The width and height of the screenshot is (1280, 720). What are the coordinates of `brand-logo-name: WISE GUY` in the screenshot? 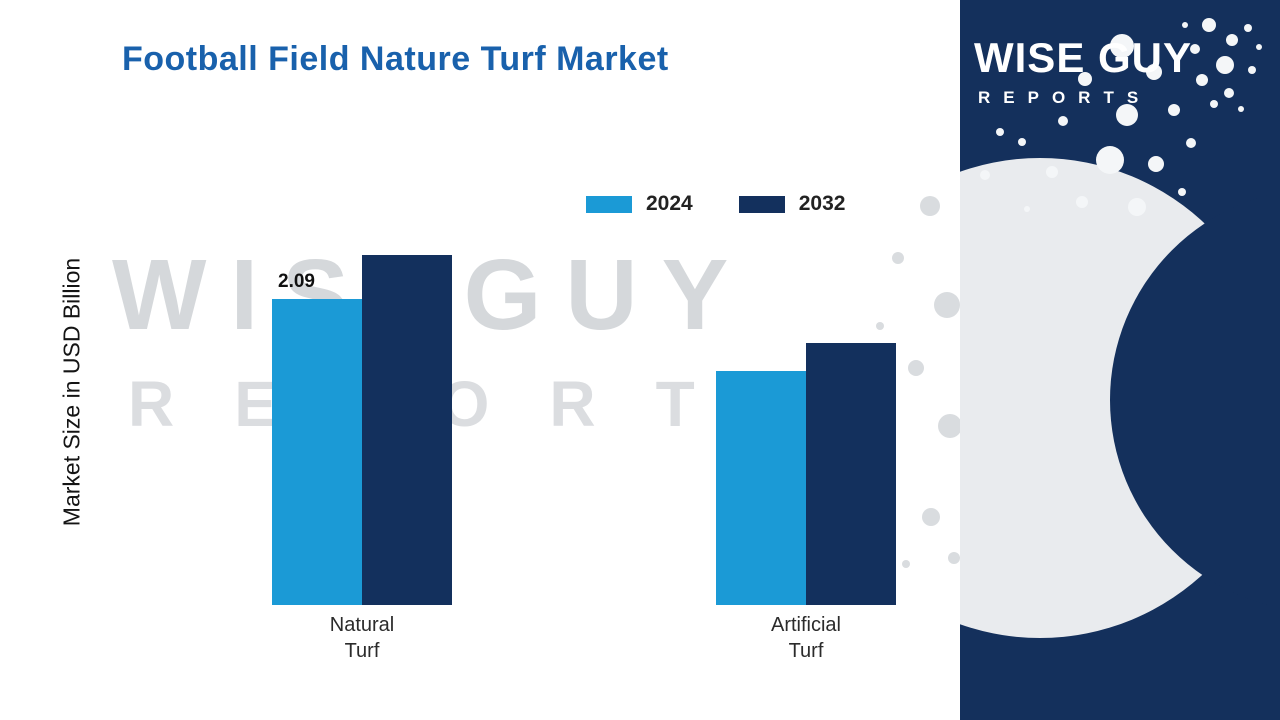 It's located at (1083, 57).